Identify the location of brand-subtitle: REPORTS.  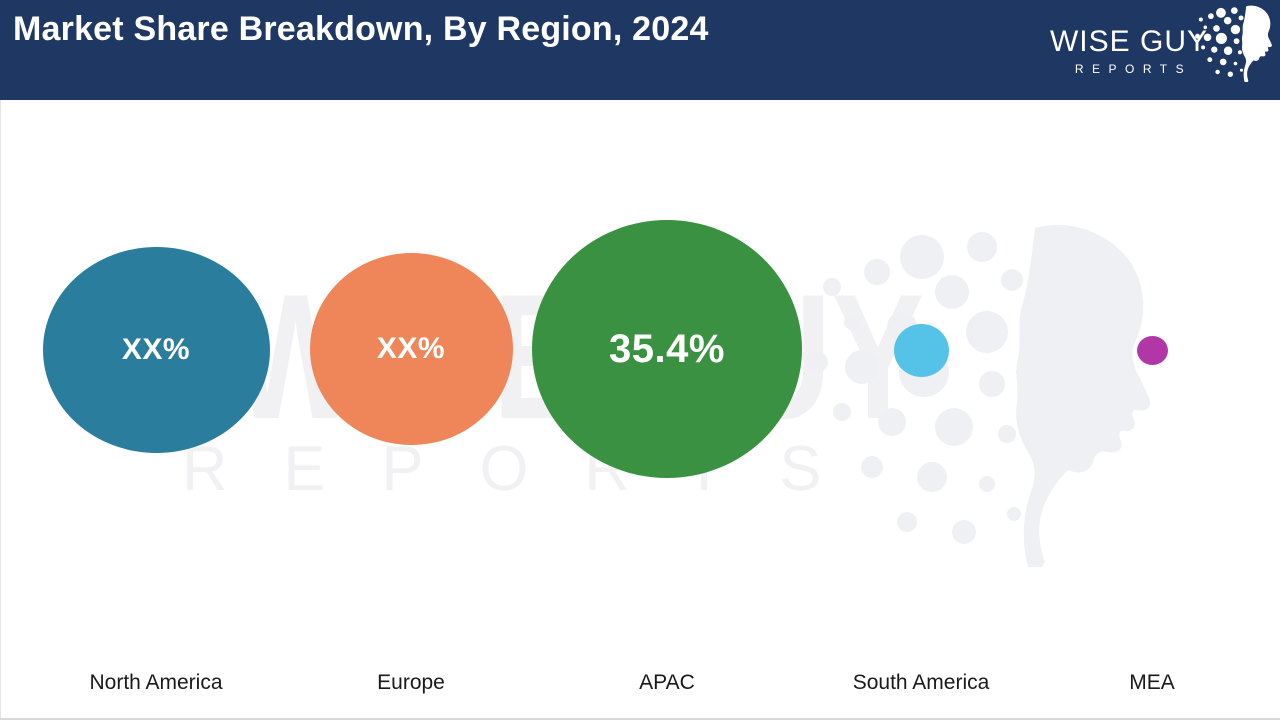
(1133, 69).